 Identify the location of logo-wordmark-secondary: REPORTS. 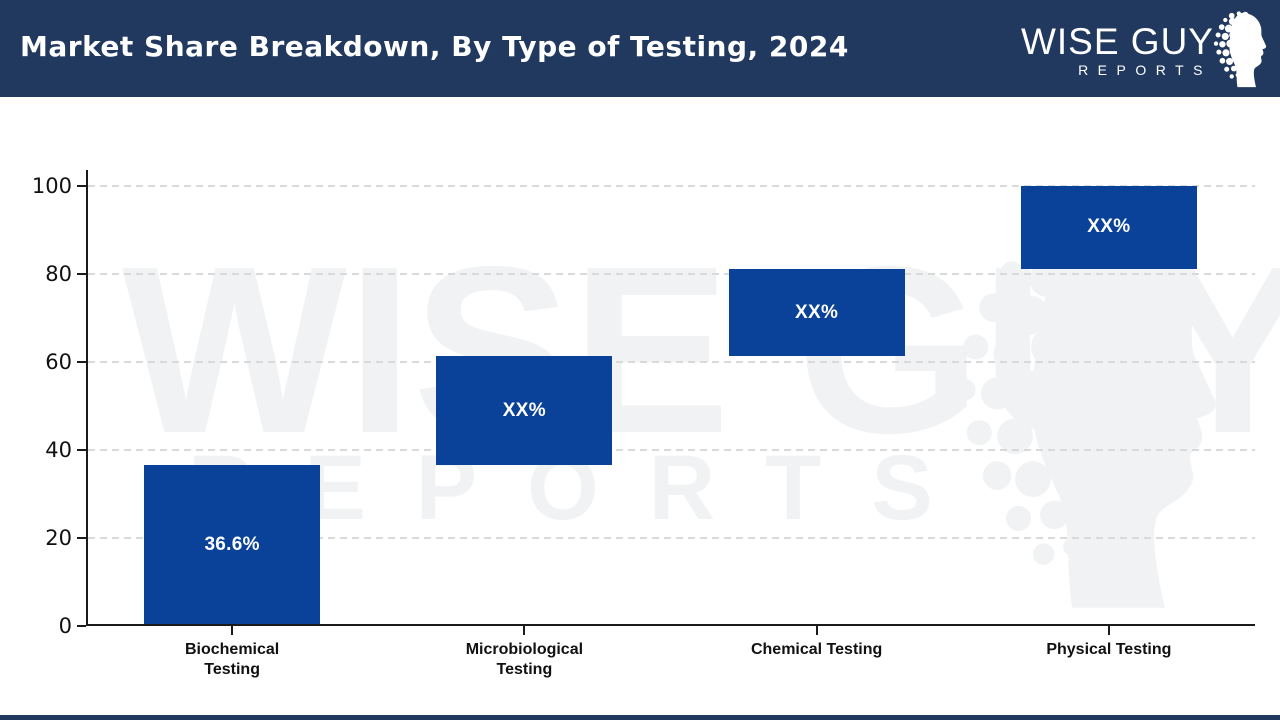
(1145, 70).